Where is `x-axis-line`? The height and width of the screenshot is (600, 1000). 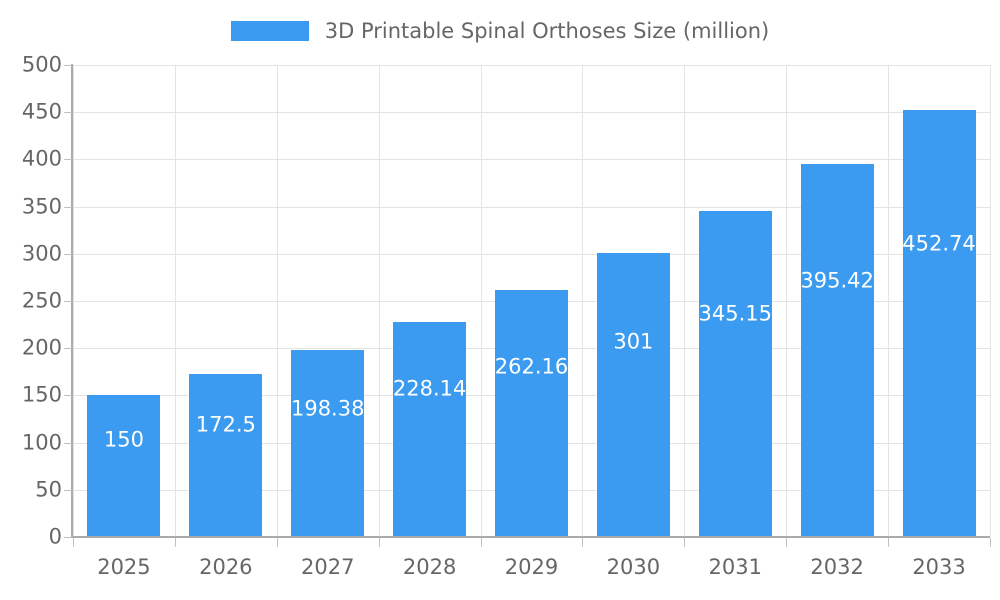 x-axis-line is located at coordinates (530, 537).